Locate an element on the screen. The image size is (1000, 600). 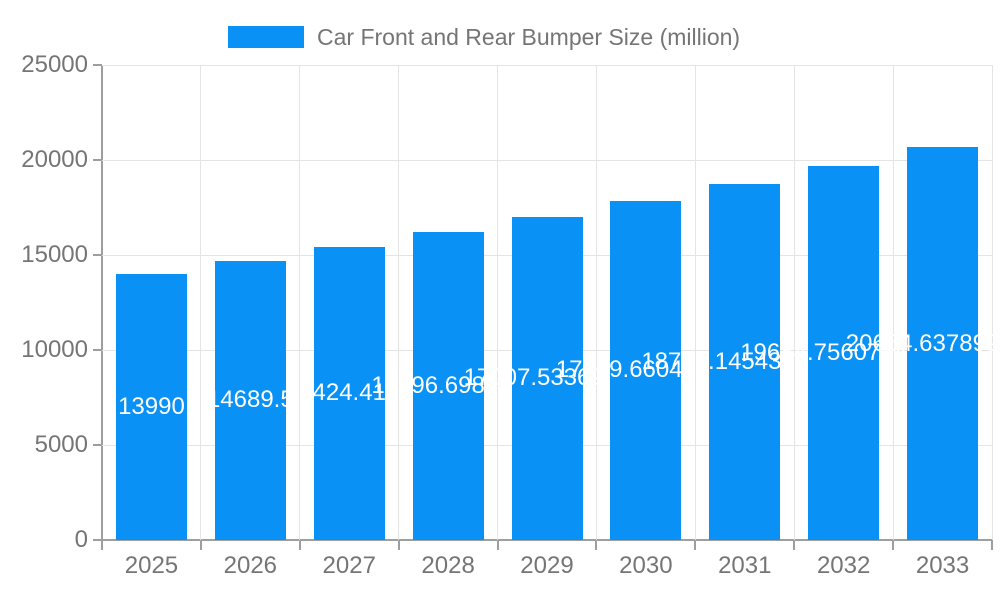
legend-label: Car Front and Rear Bumper Size (million) is located at coordinates (529, 36).